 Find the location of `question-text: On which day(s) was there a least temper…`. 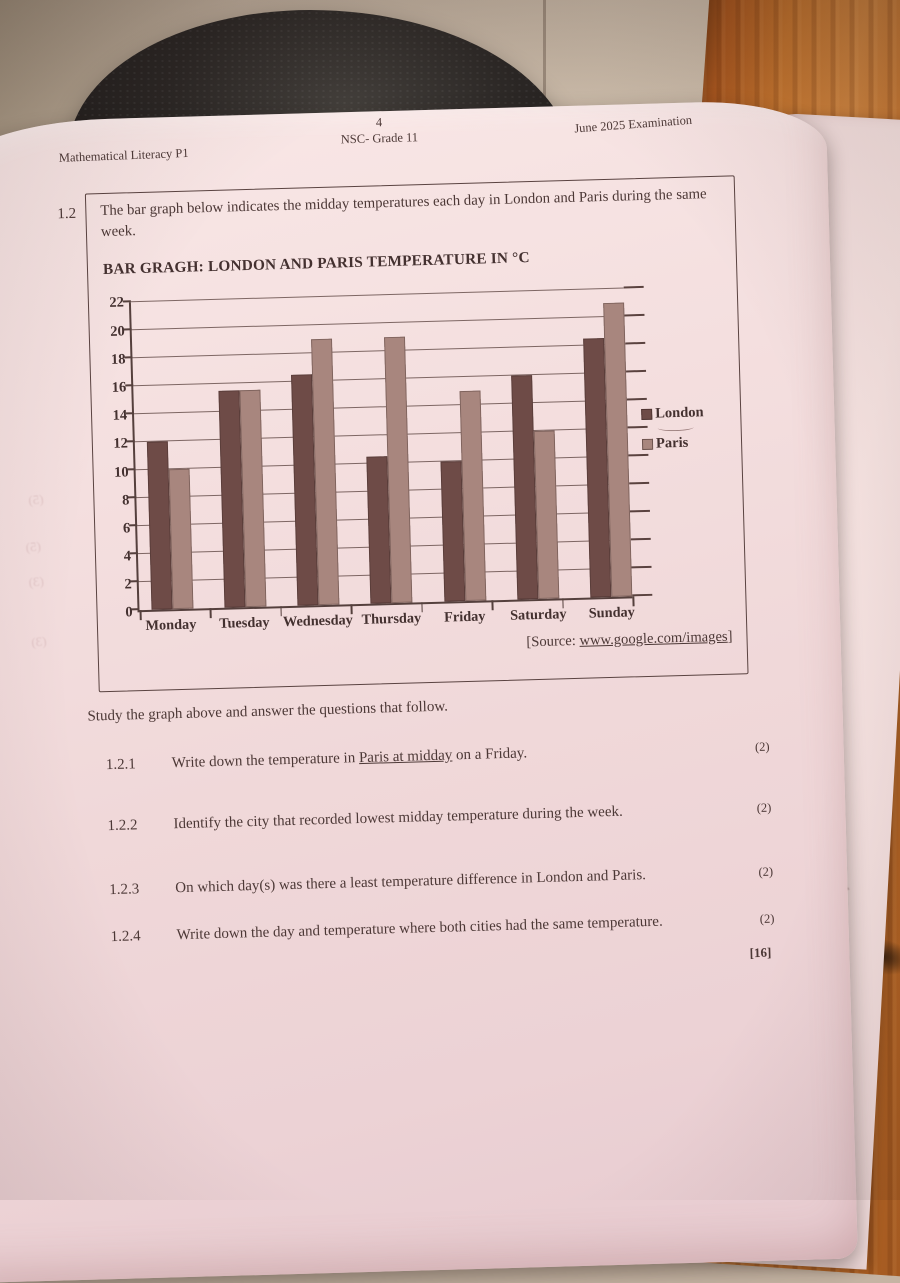

question-text: On which day(s) was there a least temper… is located at coordinates (411, 882).